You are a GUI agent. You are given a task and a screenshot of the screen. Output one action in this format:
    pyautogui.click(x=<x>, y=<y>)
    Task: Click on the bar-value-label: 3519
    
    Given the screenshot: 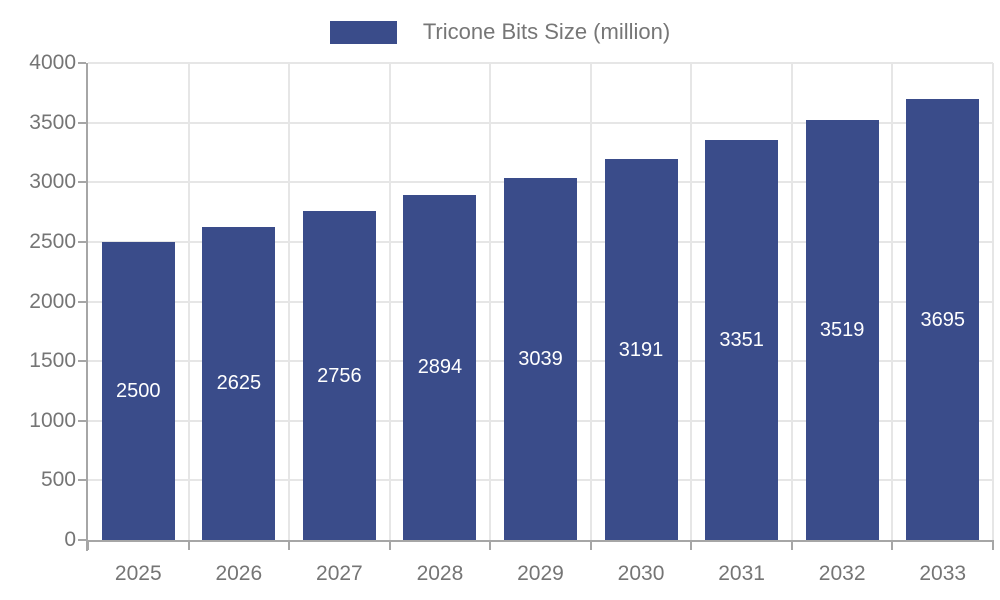 What is the action you would take?
    pyautogui.click(x=842, y=330)
    